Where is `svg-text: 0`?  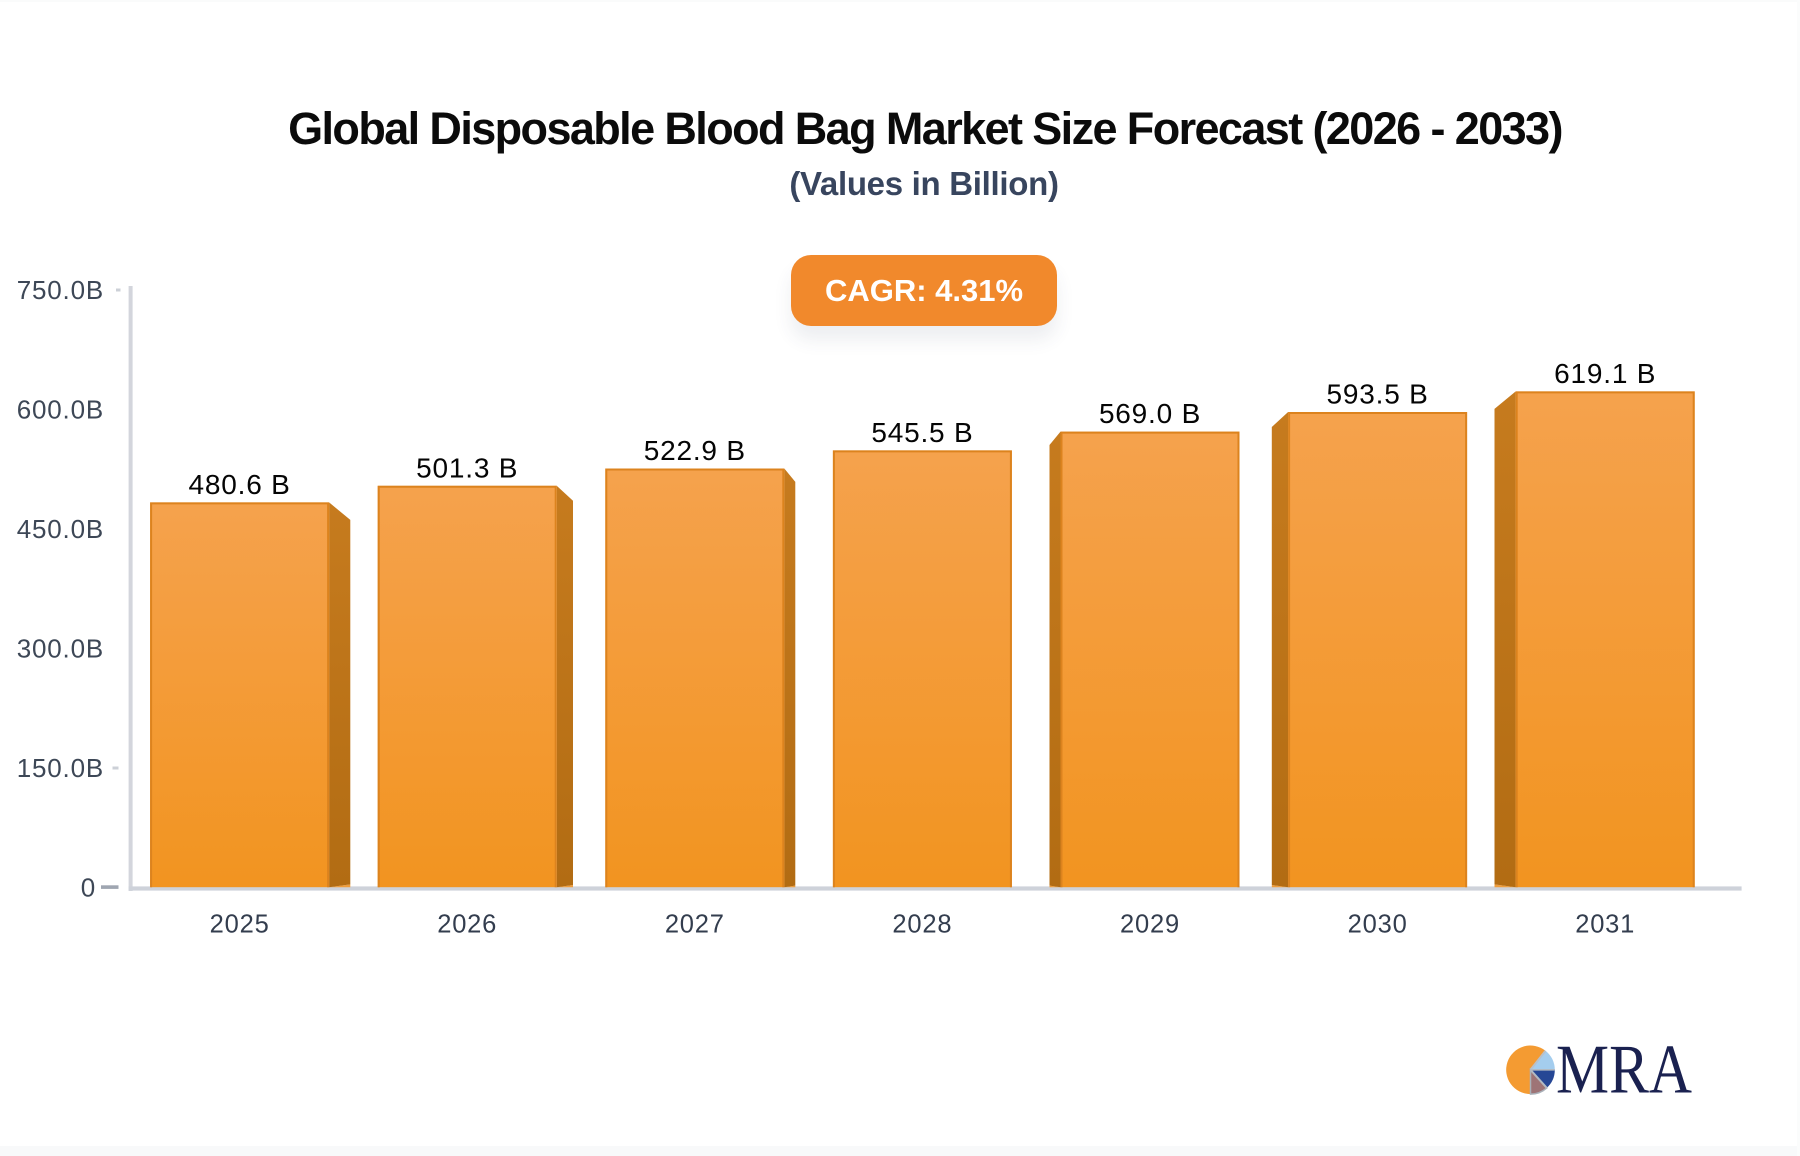 svg-text: 0 is located at coordinates (88, 888).